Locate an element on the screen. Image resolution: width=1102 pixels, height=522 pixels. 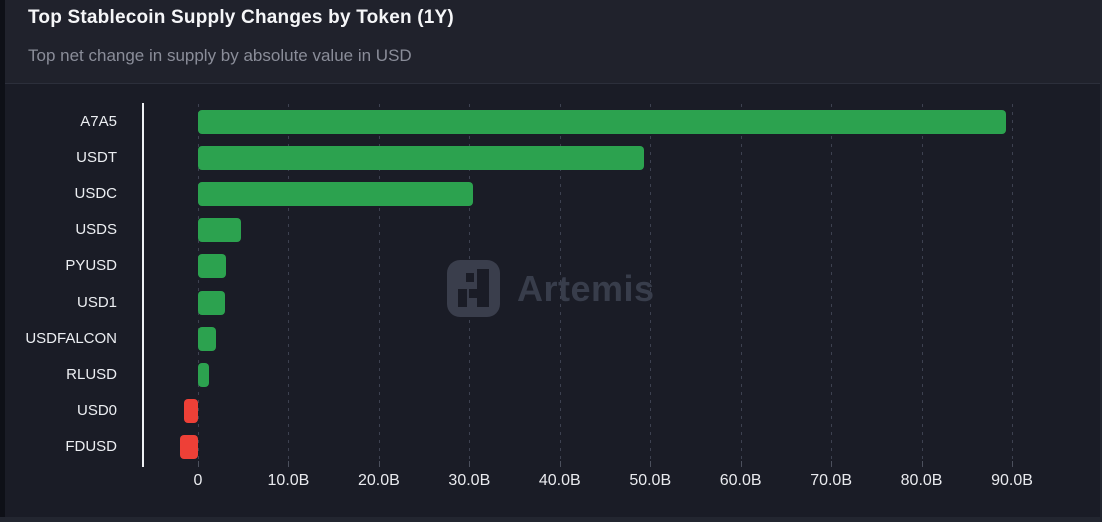
category-label-pyusd: PYUSD is located at coordinates (91, 266).